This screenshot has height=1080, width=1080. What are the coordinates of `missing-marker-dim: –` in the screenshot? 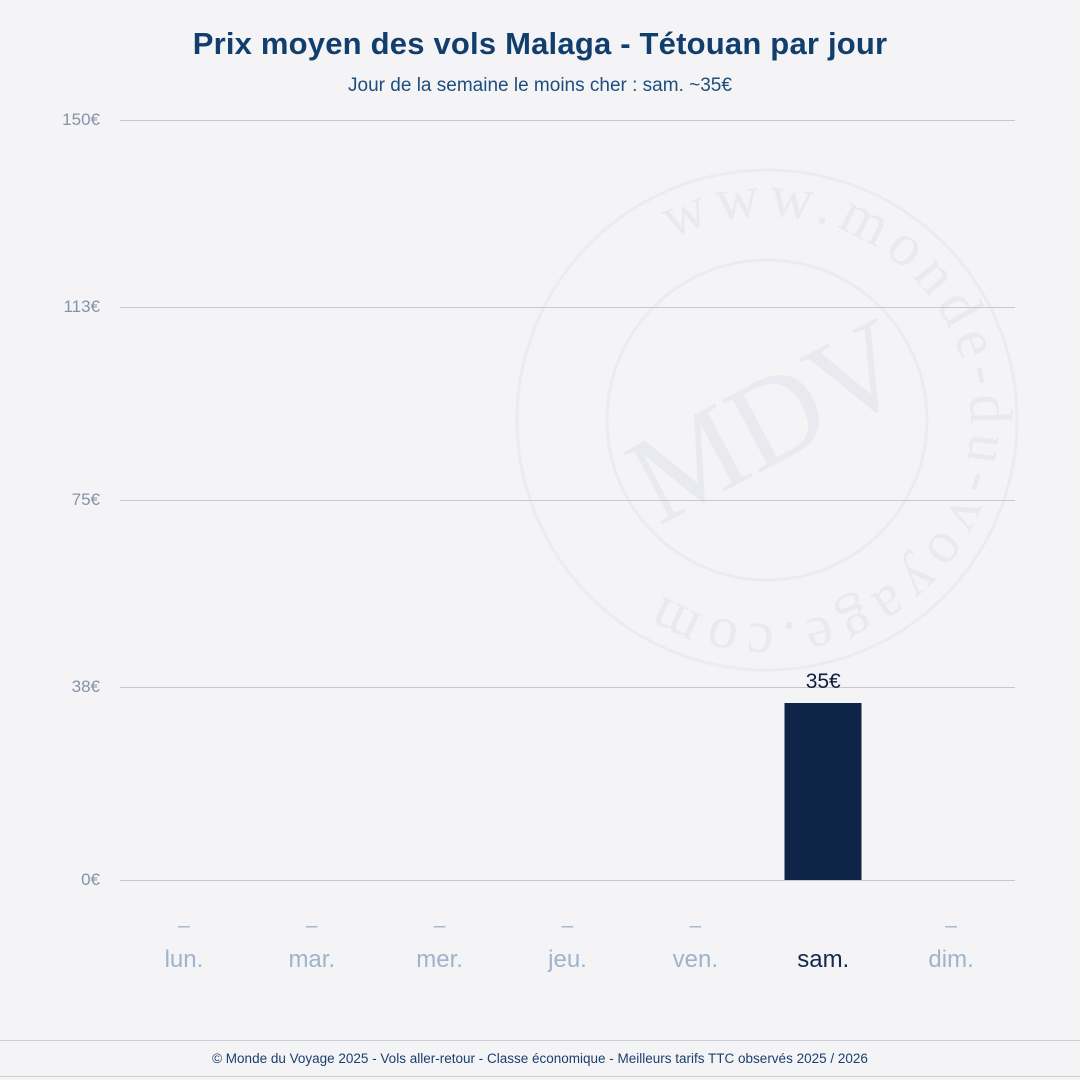 It's located at (951, 925).